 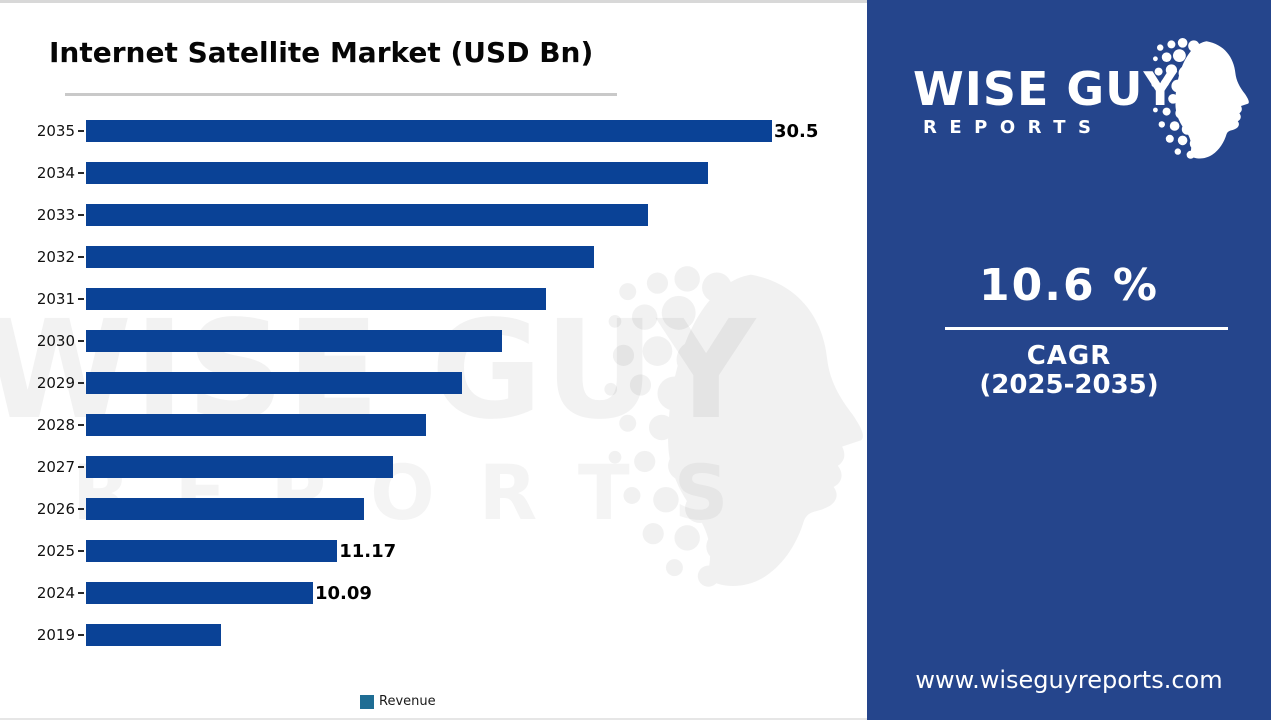 What do you see at coordinates (55, 341) in the screenshot?
I see `year-axis-label: 2030` at bounding box center [55, 341].